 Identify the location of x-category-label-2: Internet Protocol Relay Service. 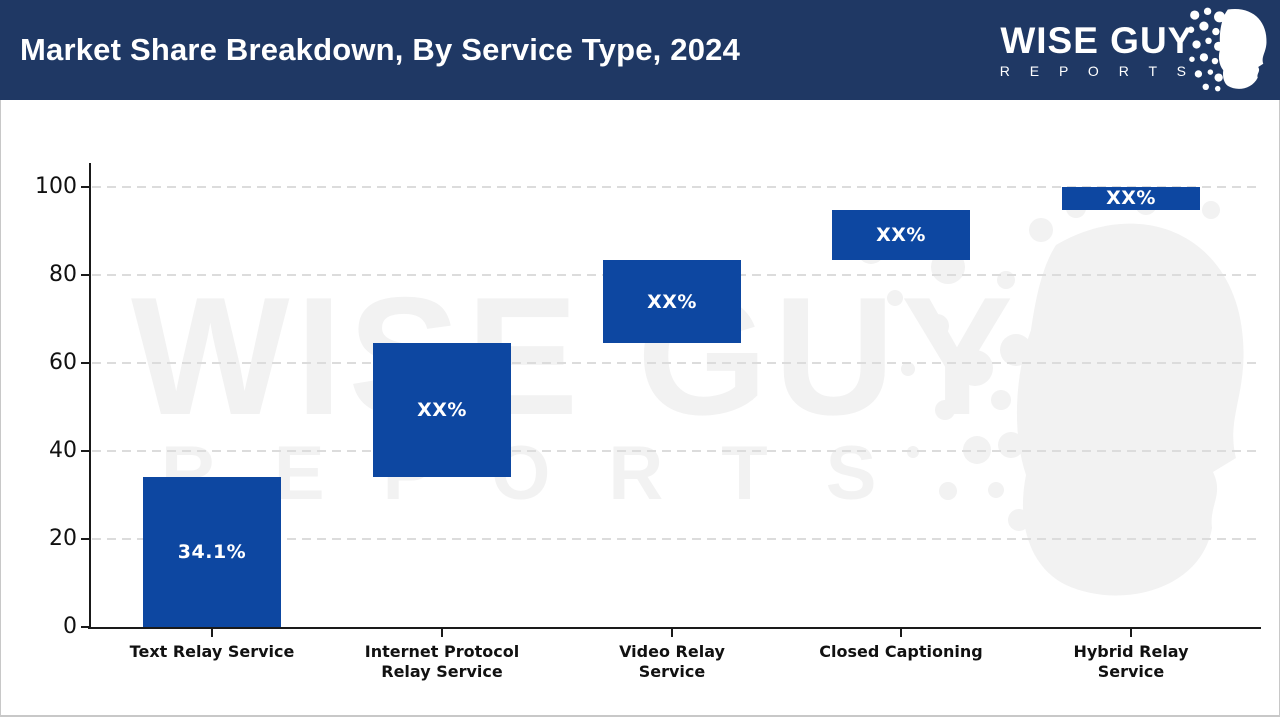
(442, 661).